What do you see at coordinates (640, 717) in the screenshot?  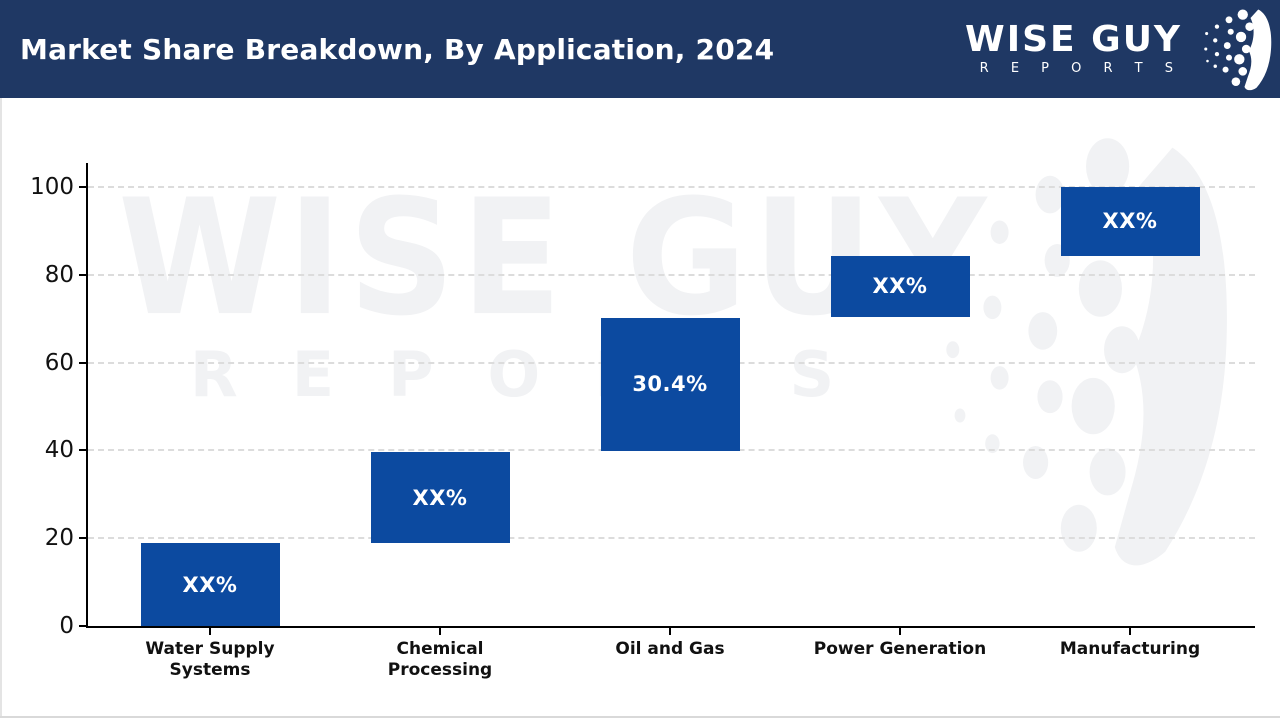 I see `bottom-border-line` at bounding box center [640, 717].